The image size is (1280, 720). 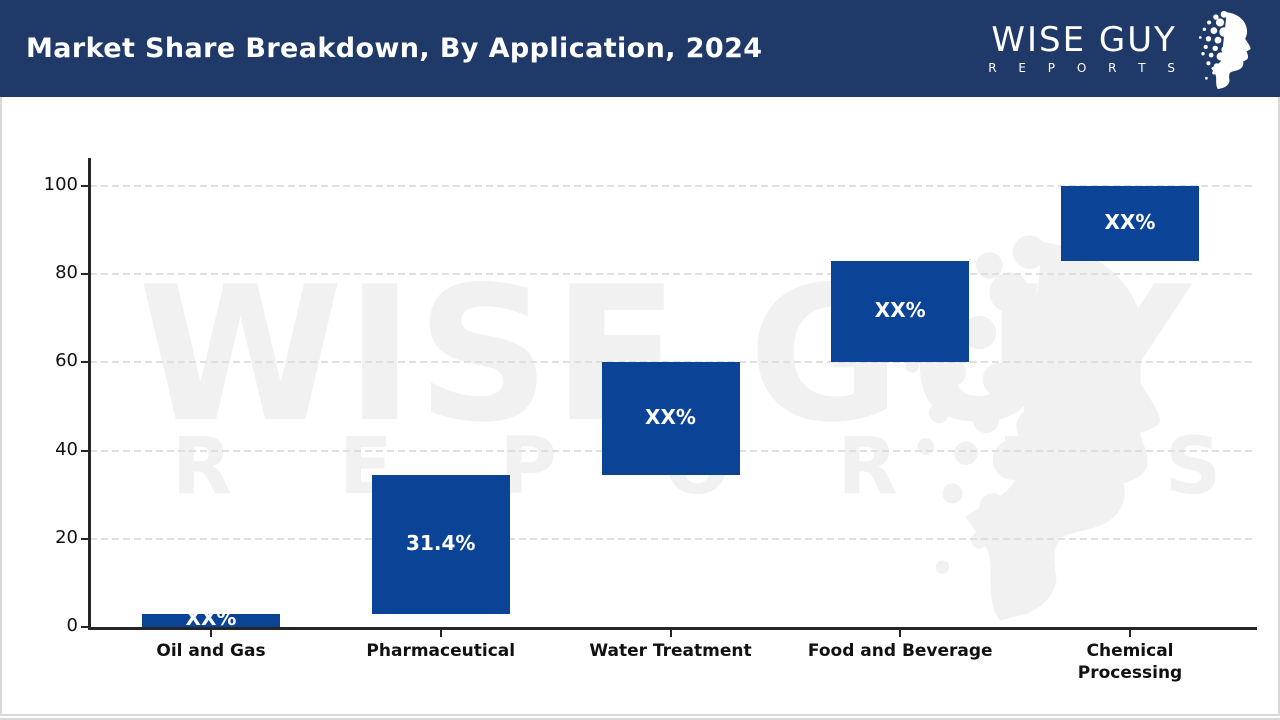 What do you see at coordinates (211, 651) in the screenshot?
I see `x-axis-category-label: Oil and Gas` at bounding box center [211, 651].